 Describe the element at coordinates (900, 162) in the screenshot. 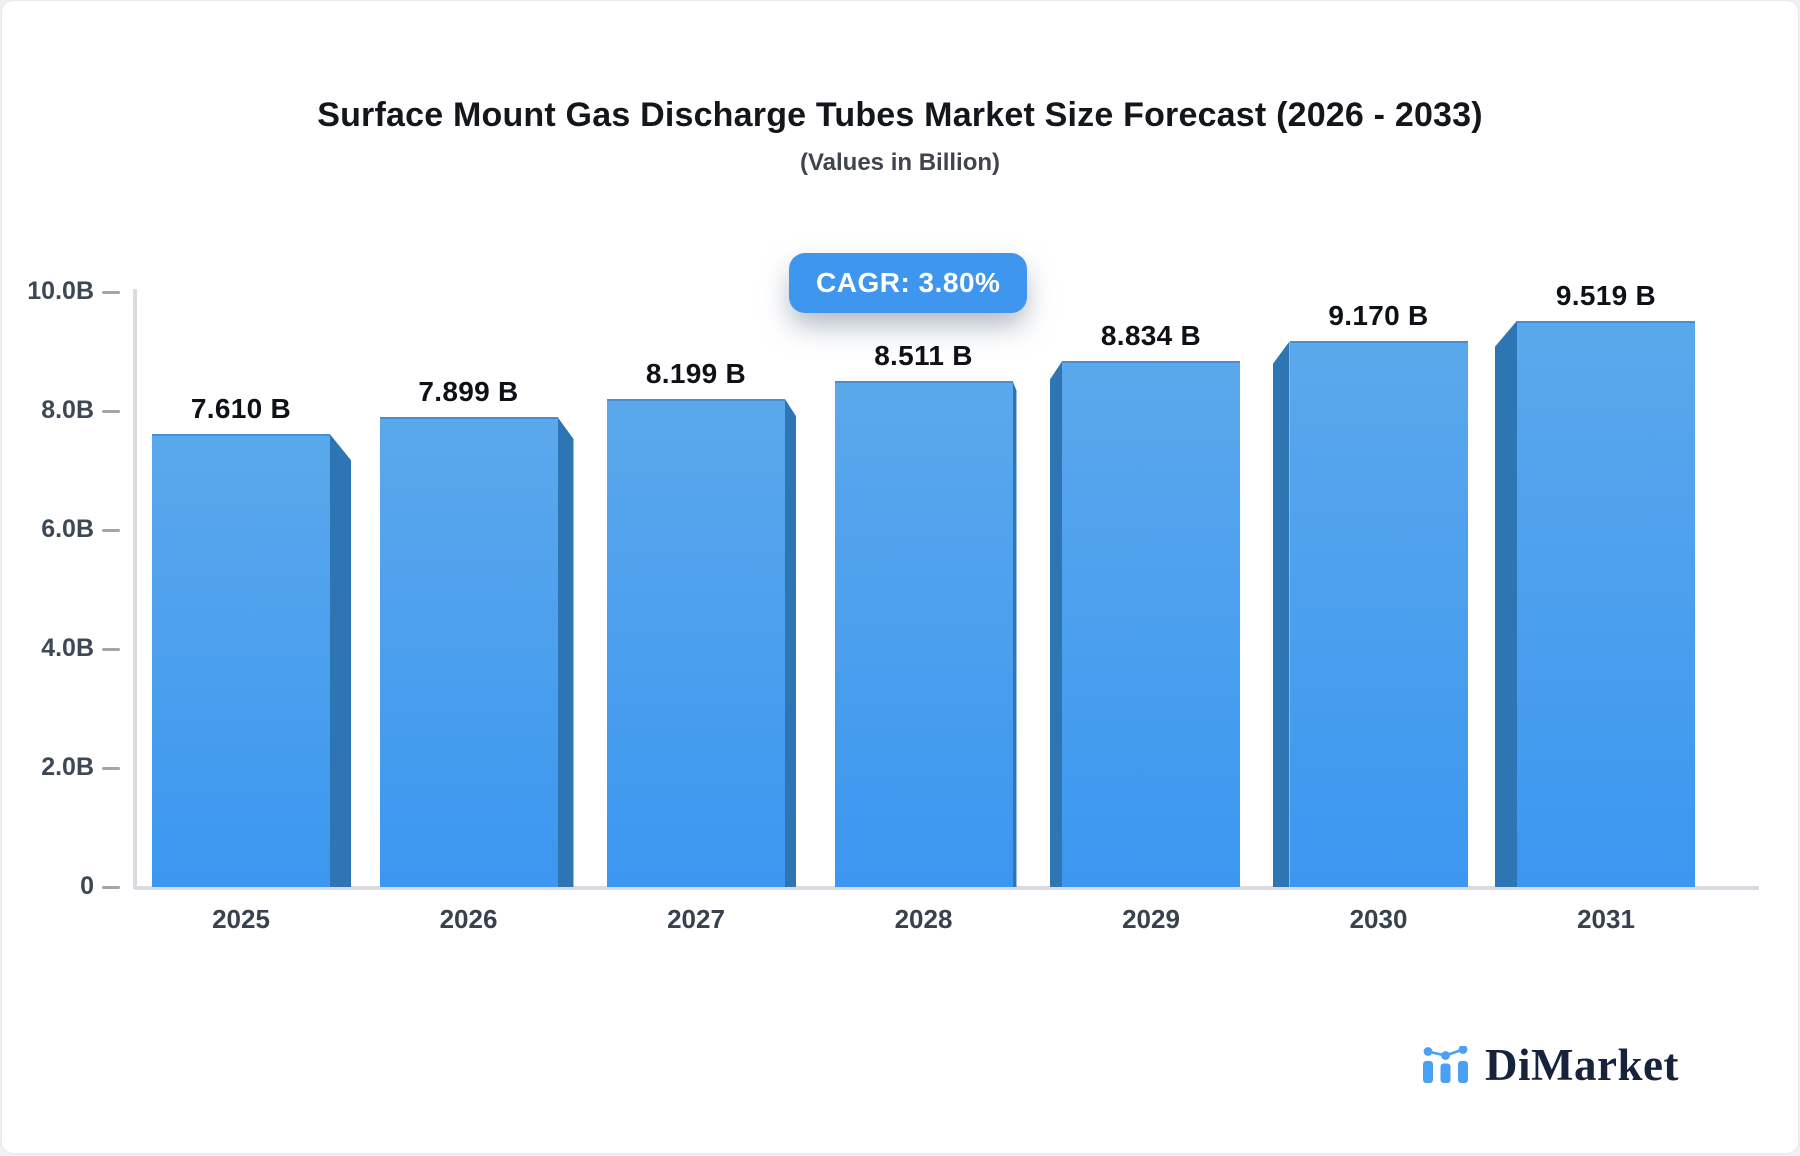

I see `chart-subtitle: (Values in Billion)` at that location.